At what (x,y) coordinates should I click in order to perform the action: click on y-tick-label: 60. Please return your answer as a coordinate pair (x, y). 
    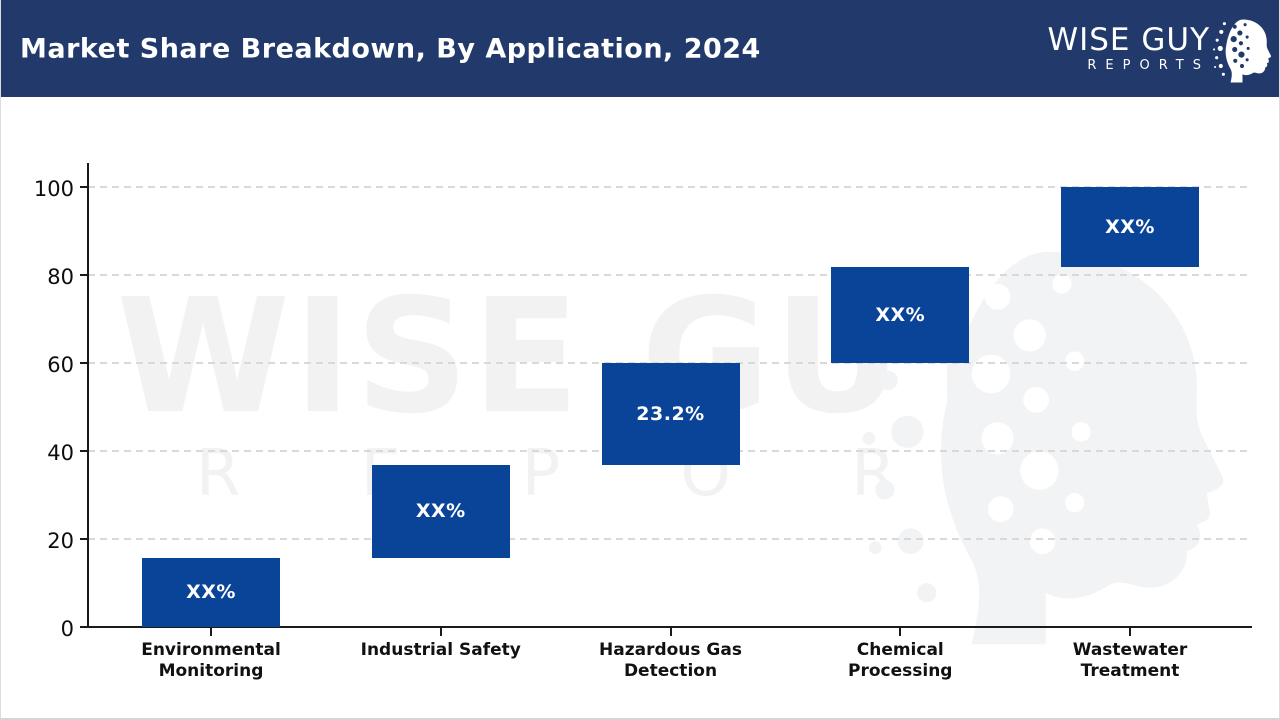
    Looking at the image, I should click on (60, 365).